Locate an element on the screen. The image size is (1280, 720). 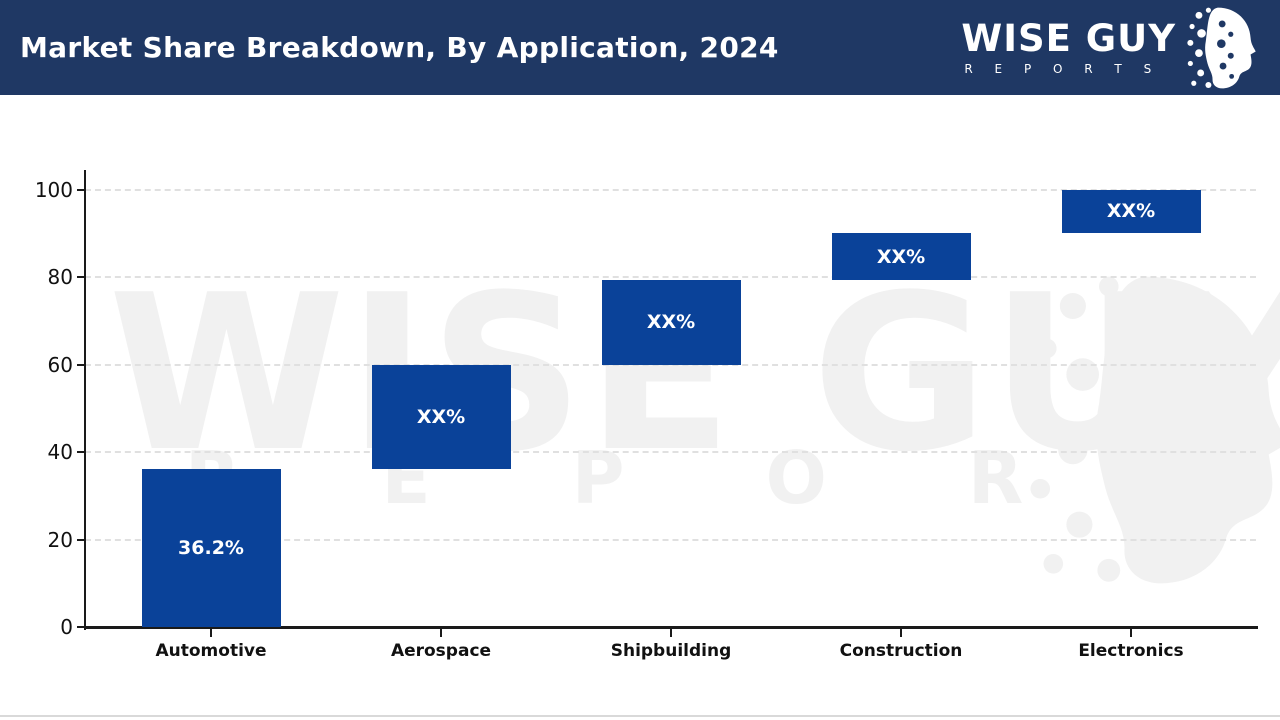
y-tick-label-60: 60 is located at coordinates (60, 364).